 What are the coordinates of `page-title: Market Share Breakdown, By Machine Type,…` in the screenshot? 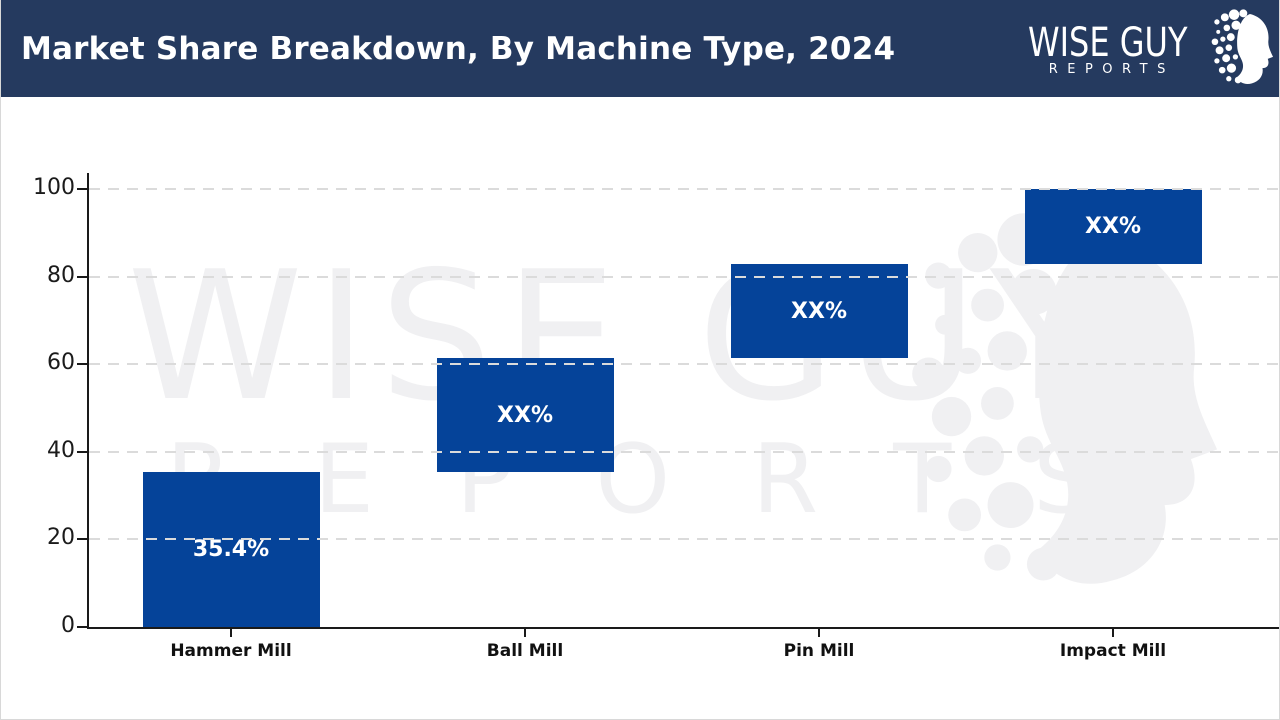 It's located at (458, 48).